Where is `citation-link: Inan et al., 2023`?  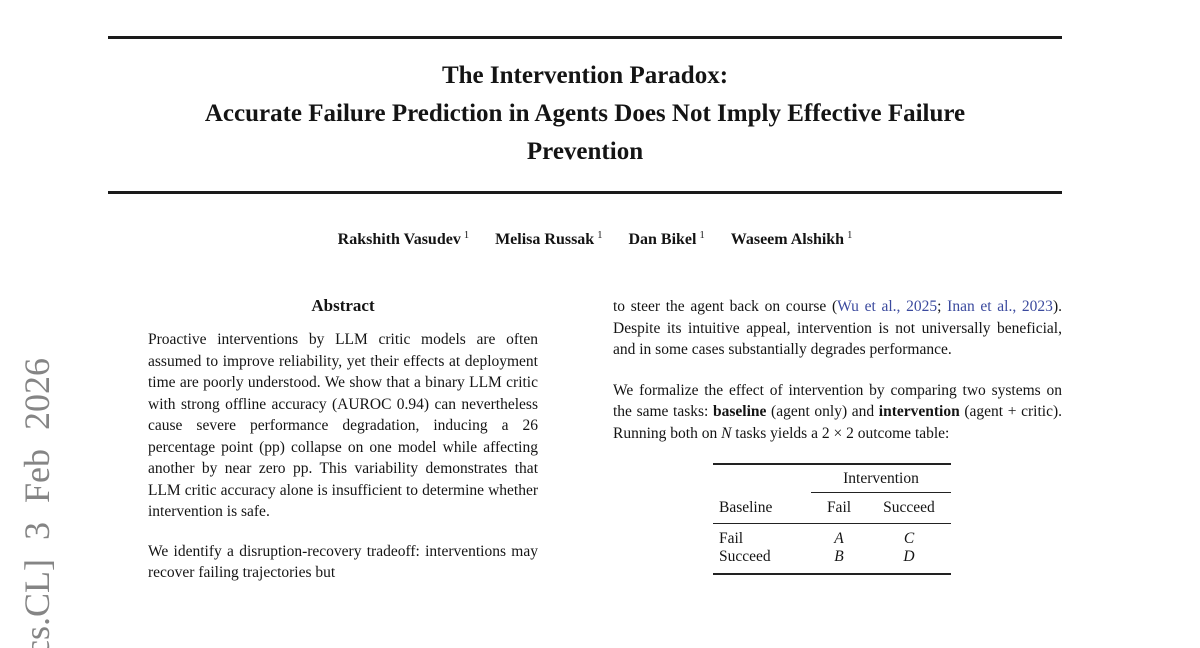
citation-link: Inan et al., 2023 is located at coordinates (1000, 306).